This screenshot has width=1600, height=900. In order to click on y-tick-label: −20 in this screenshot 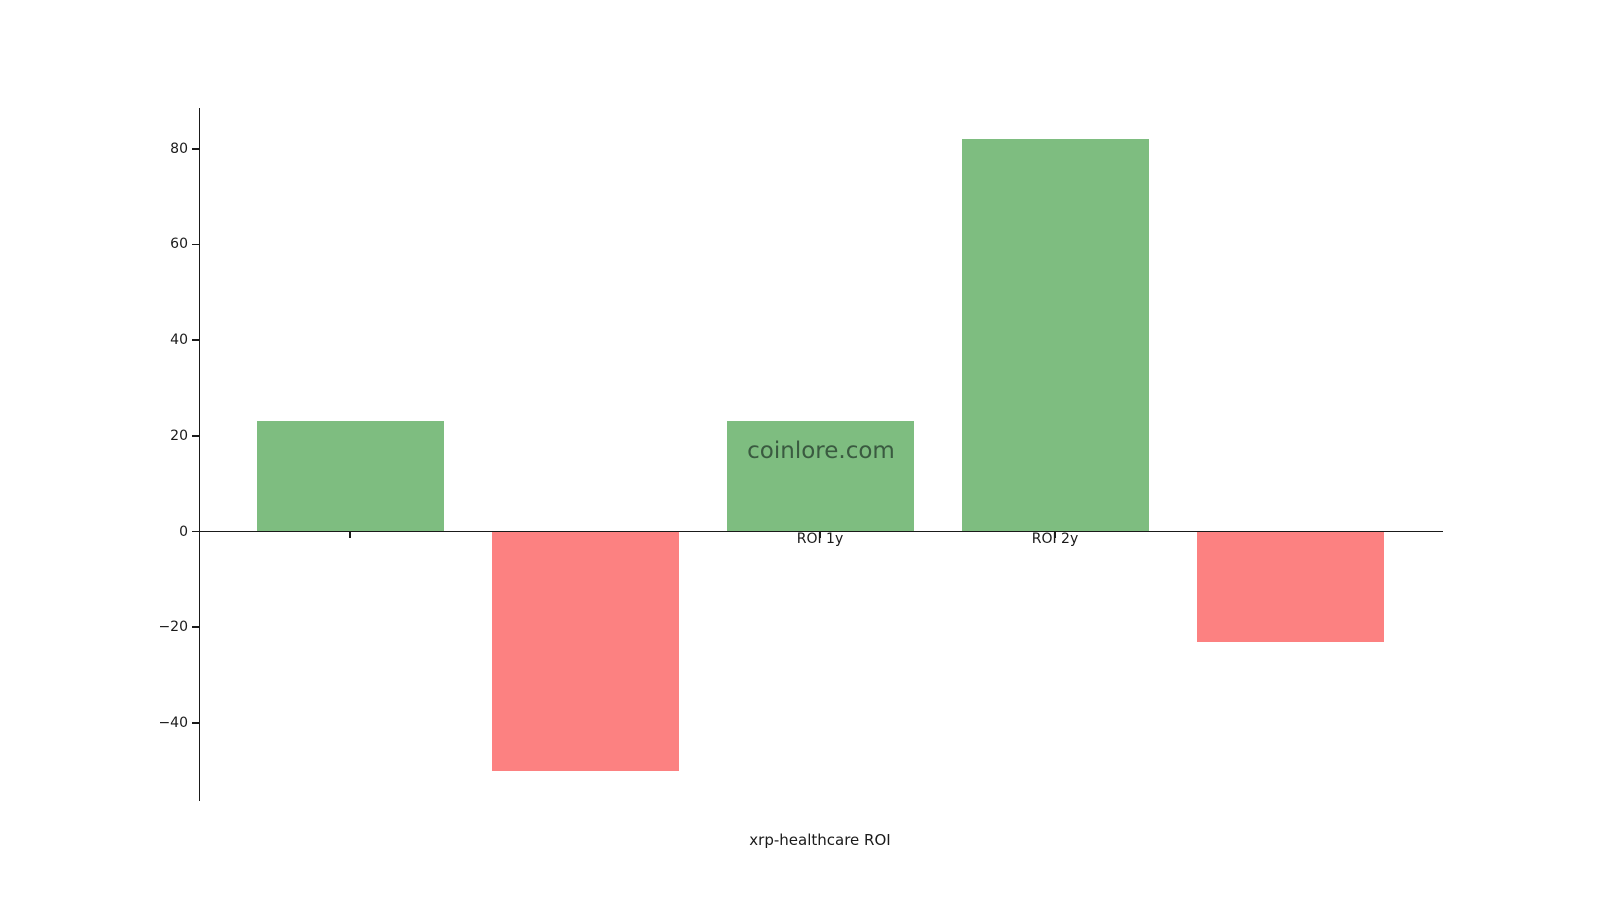, I will do `click(173, 627)`.